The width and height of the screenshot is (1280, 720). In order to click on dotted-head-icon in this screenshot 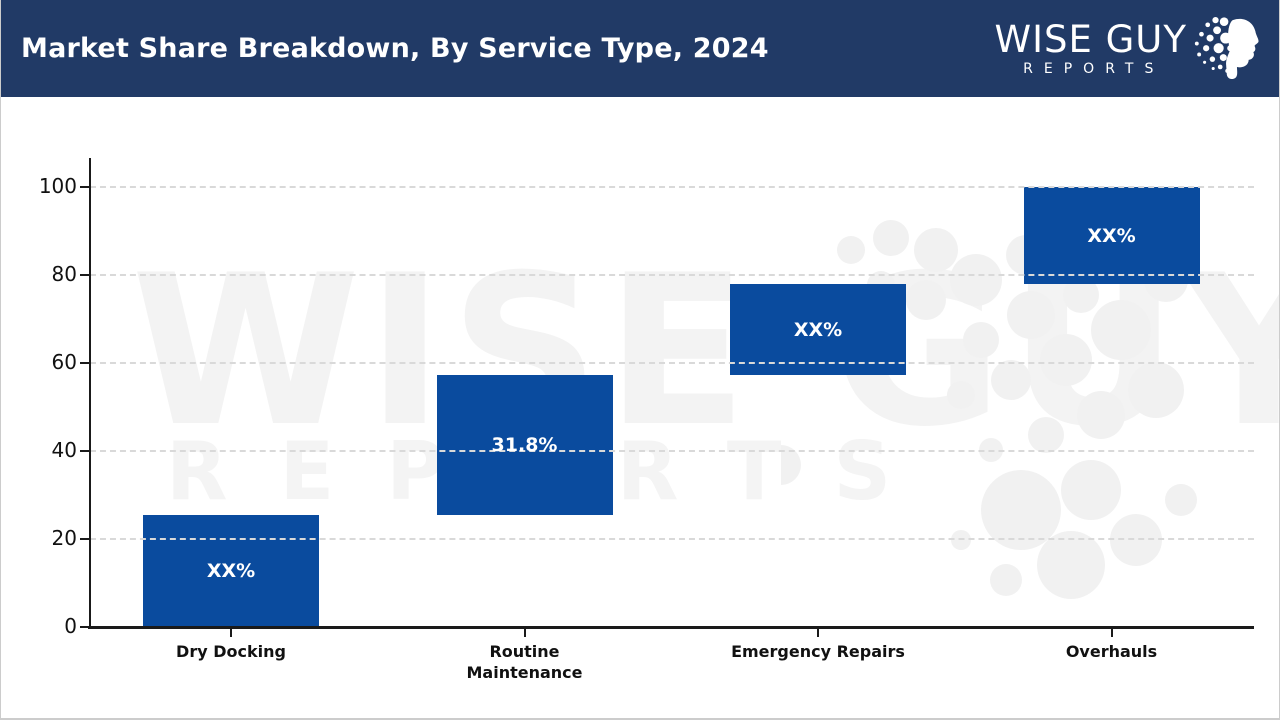, I will do `click(1226, 47)`.